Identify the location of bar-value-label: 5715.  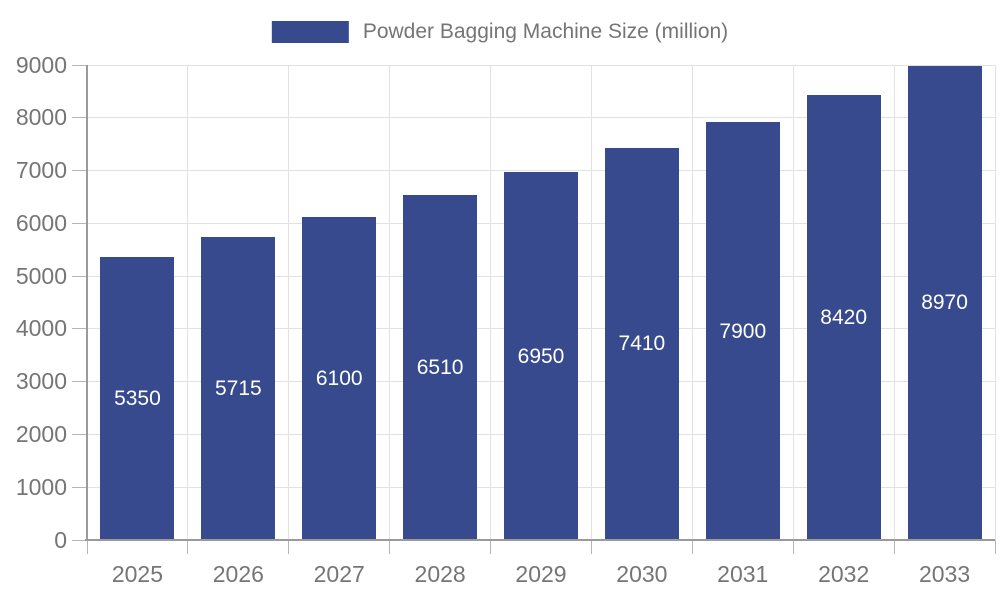
(238, 389).